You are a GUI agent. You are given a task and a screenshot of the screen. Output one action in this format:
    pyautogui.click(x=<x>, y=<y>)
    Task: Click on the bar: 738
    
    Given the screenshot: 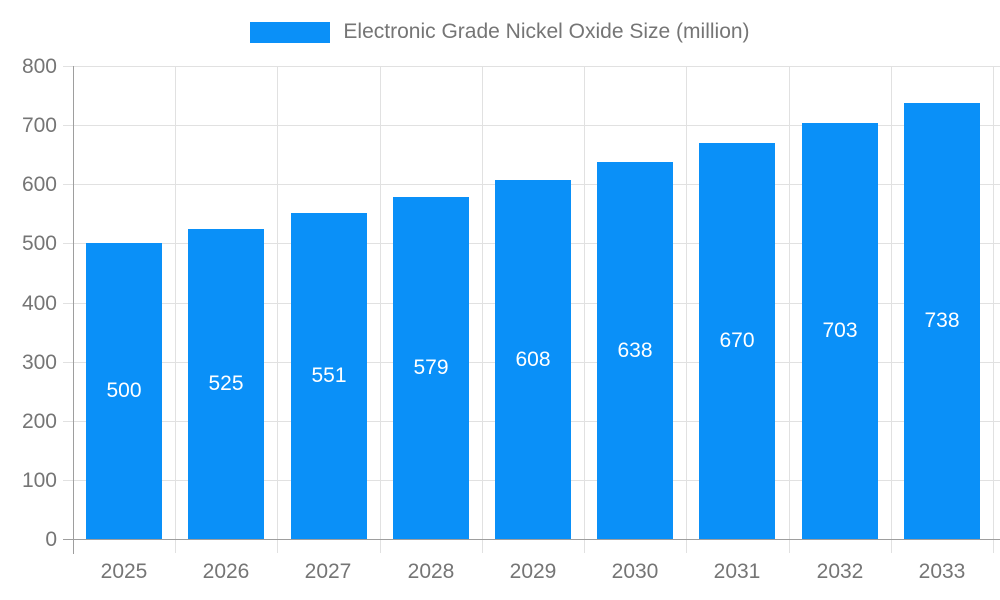 What is the action you would take?
    pyautogui.click(x=942, y=321)
    